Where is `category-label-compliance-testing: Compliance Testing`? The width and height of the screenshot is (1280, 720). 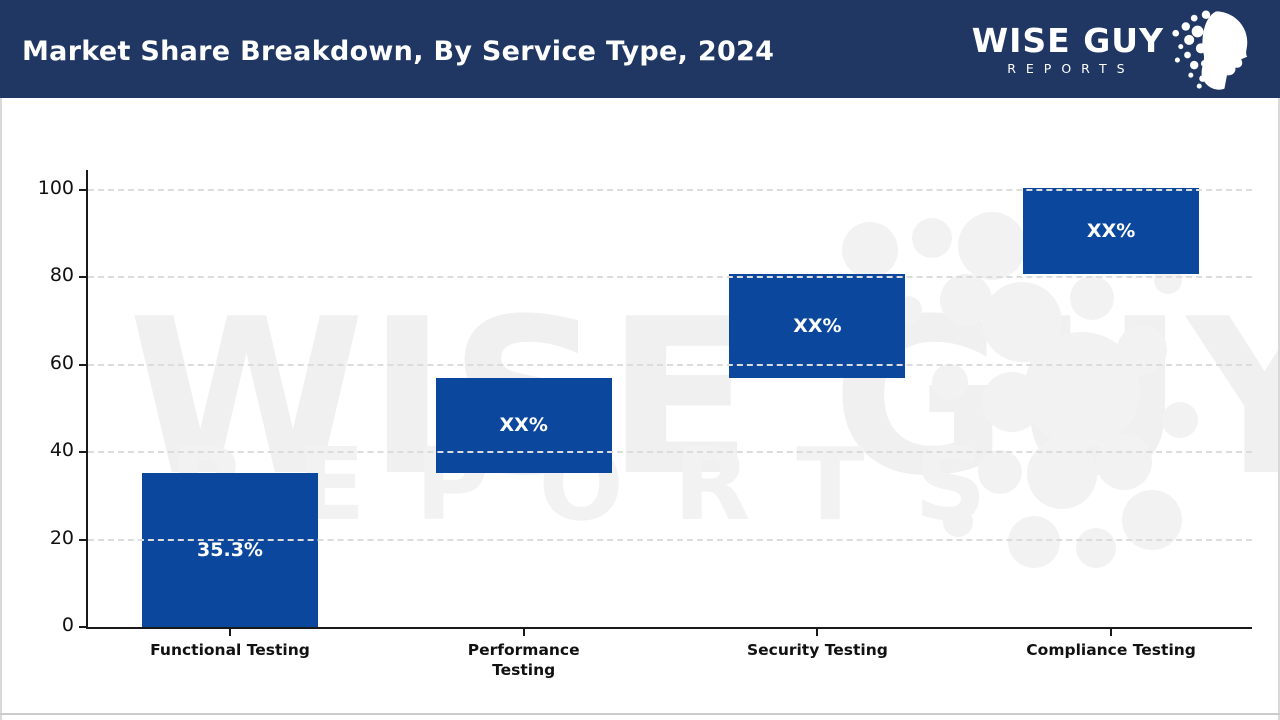 category-label-compliance-testing: Compliance Testing is located at coordinates (1111, 650).